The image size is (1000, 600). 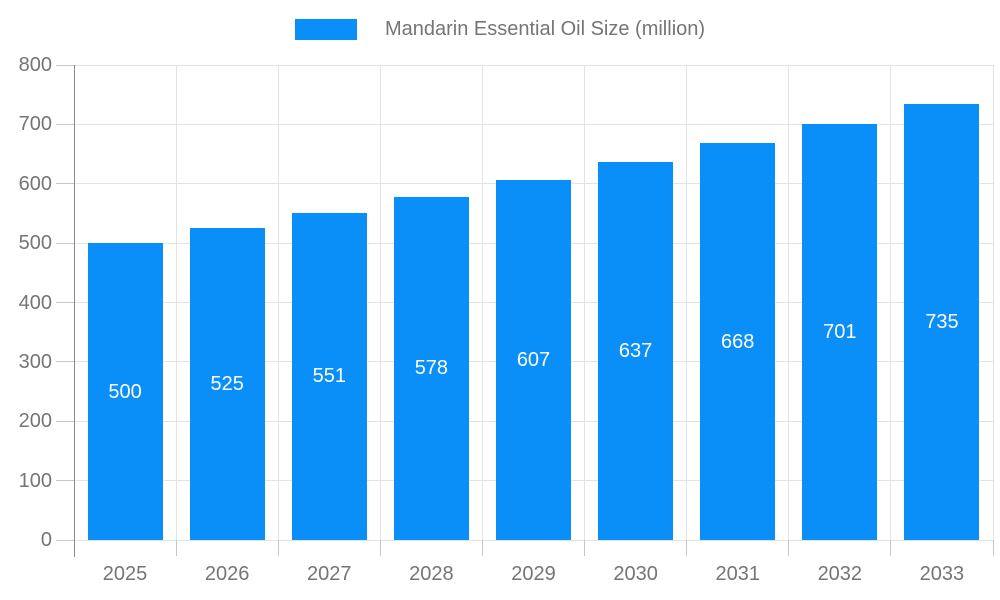 What do you see at coordinates (35, 480) in the screenshot?
I see `y-tick-label: 100` at bounding box center [35, 480].